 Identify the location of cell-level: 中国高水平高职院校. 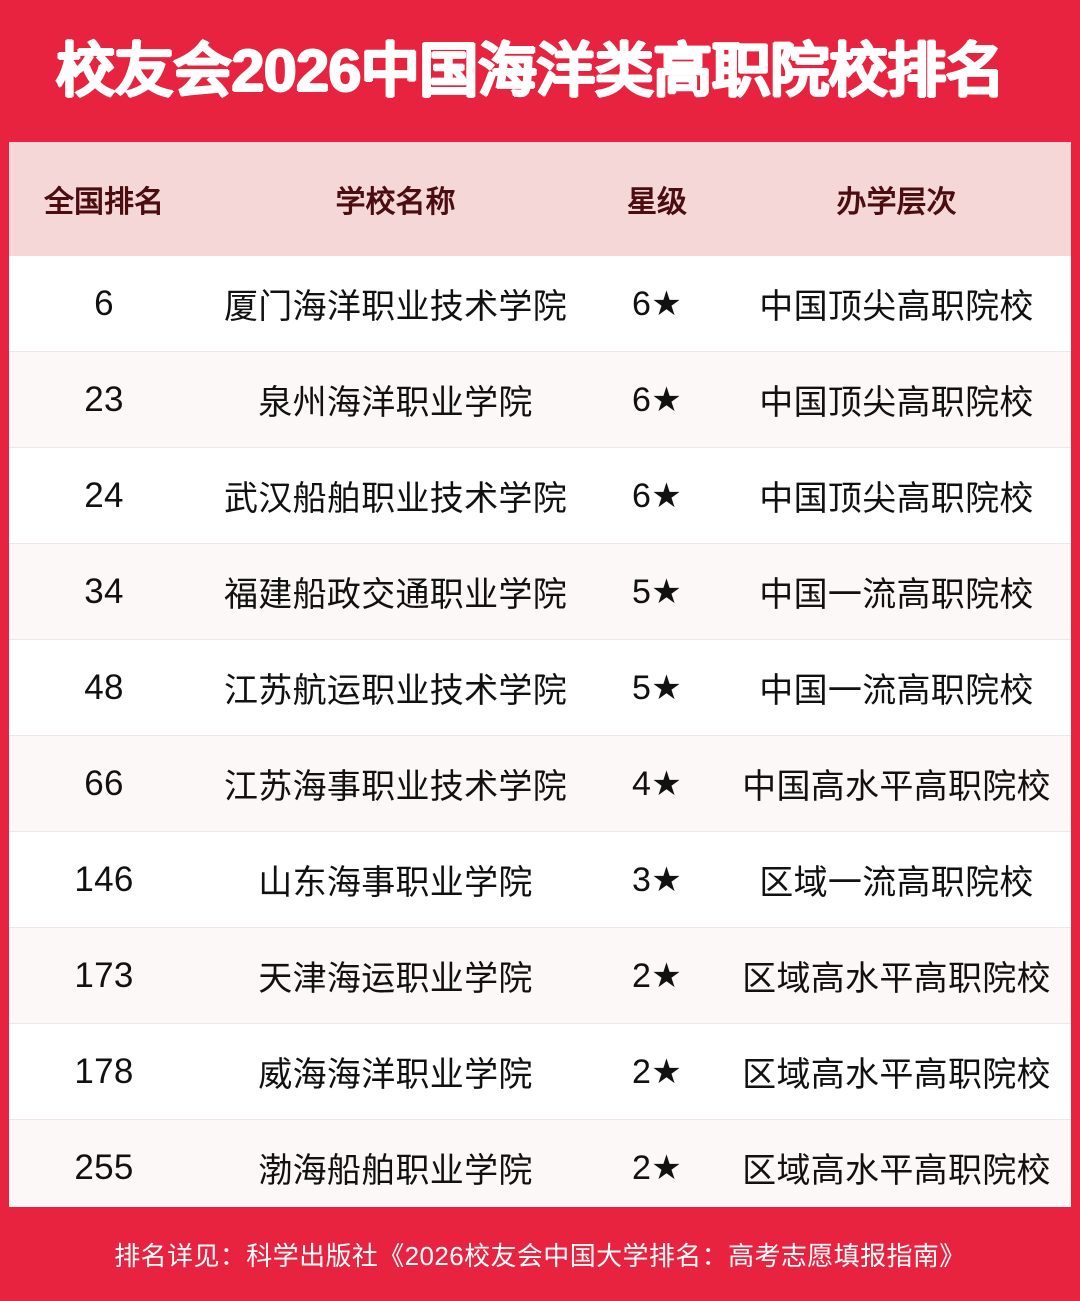
(896, 783).